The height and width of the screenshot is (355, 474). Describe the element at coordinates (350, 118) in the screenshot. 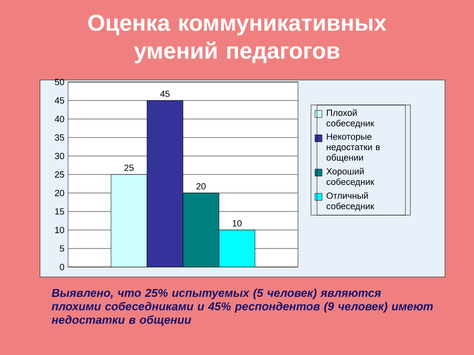

I see `legend-label: Плохой собеседник` at that location.